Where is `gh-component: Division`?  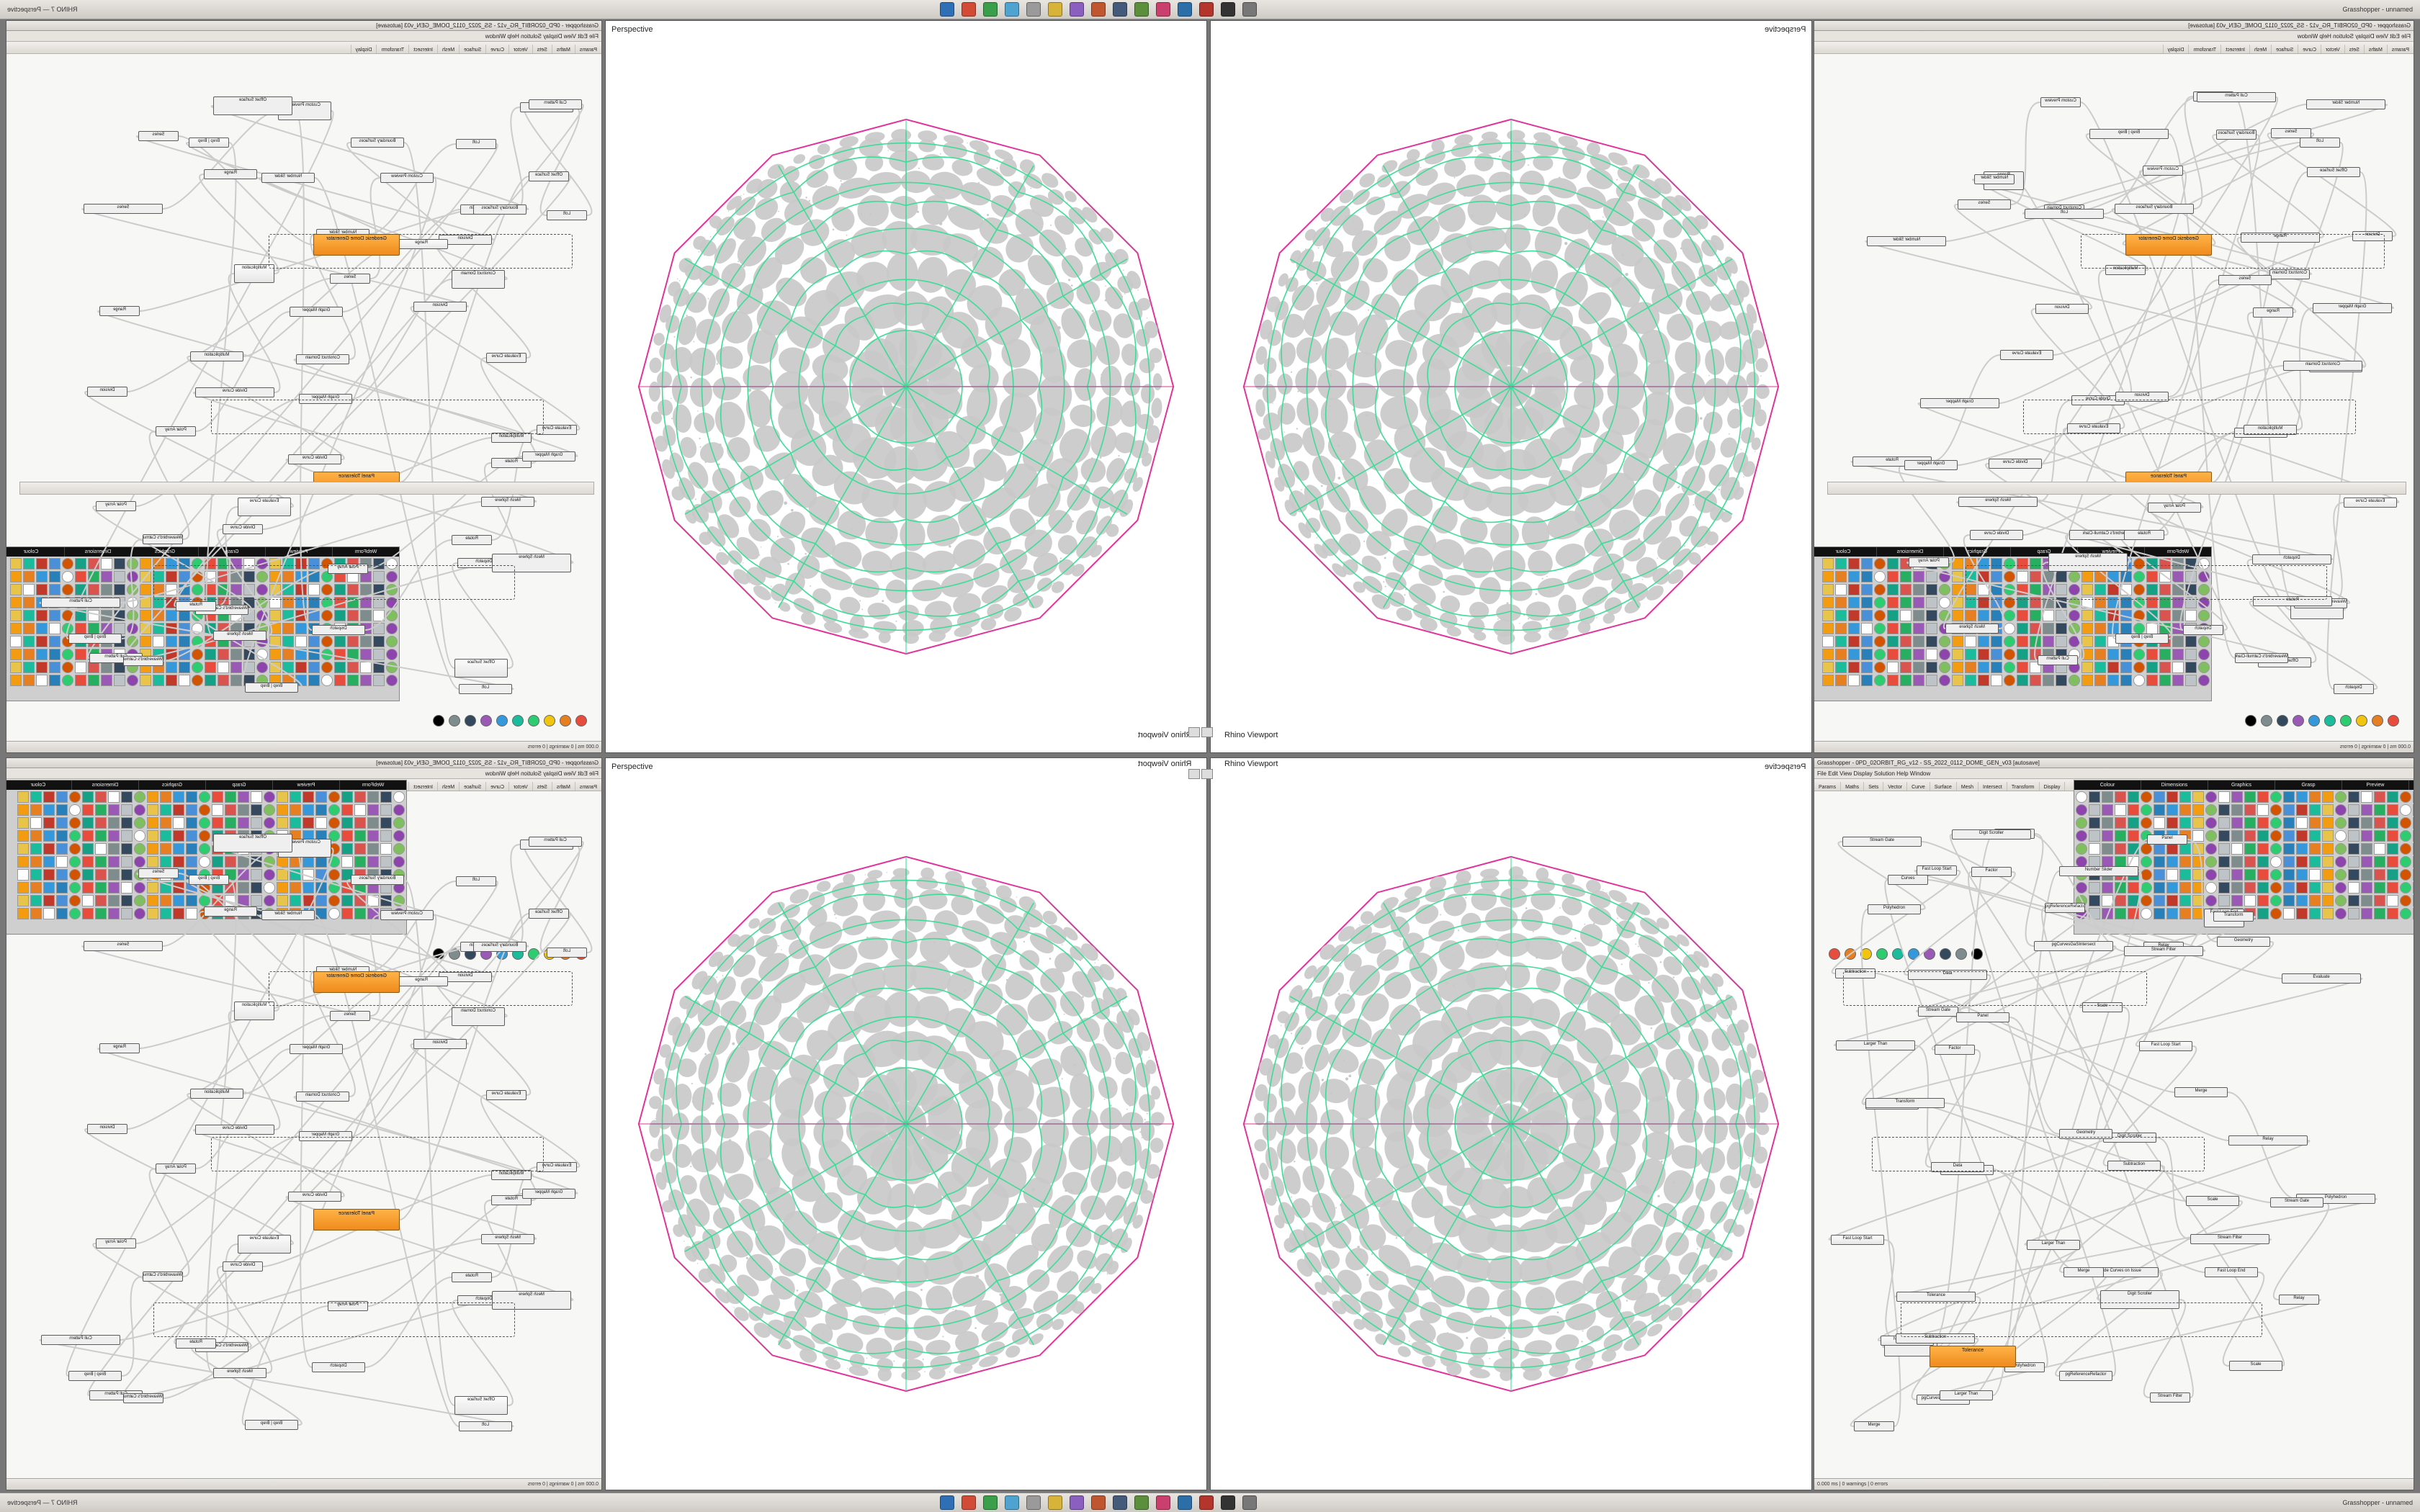
gh-component: Division is located at coordinates (107, 1129).